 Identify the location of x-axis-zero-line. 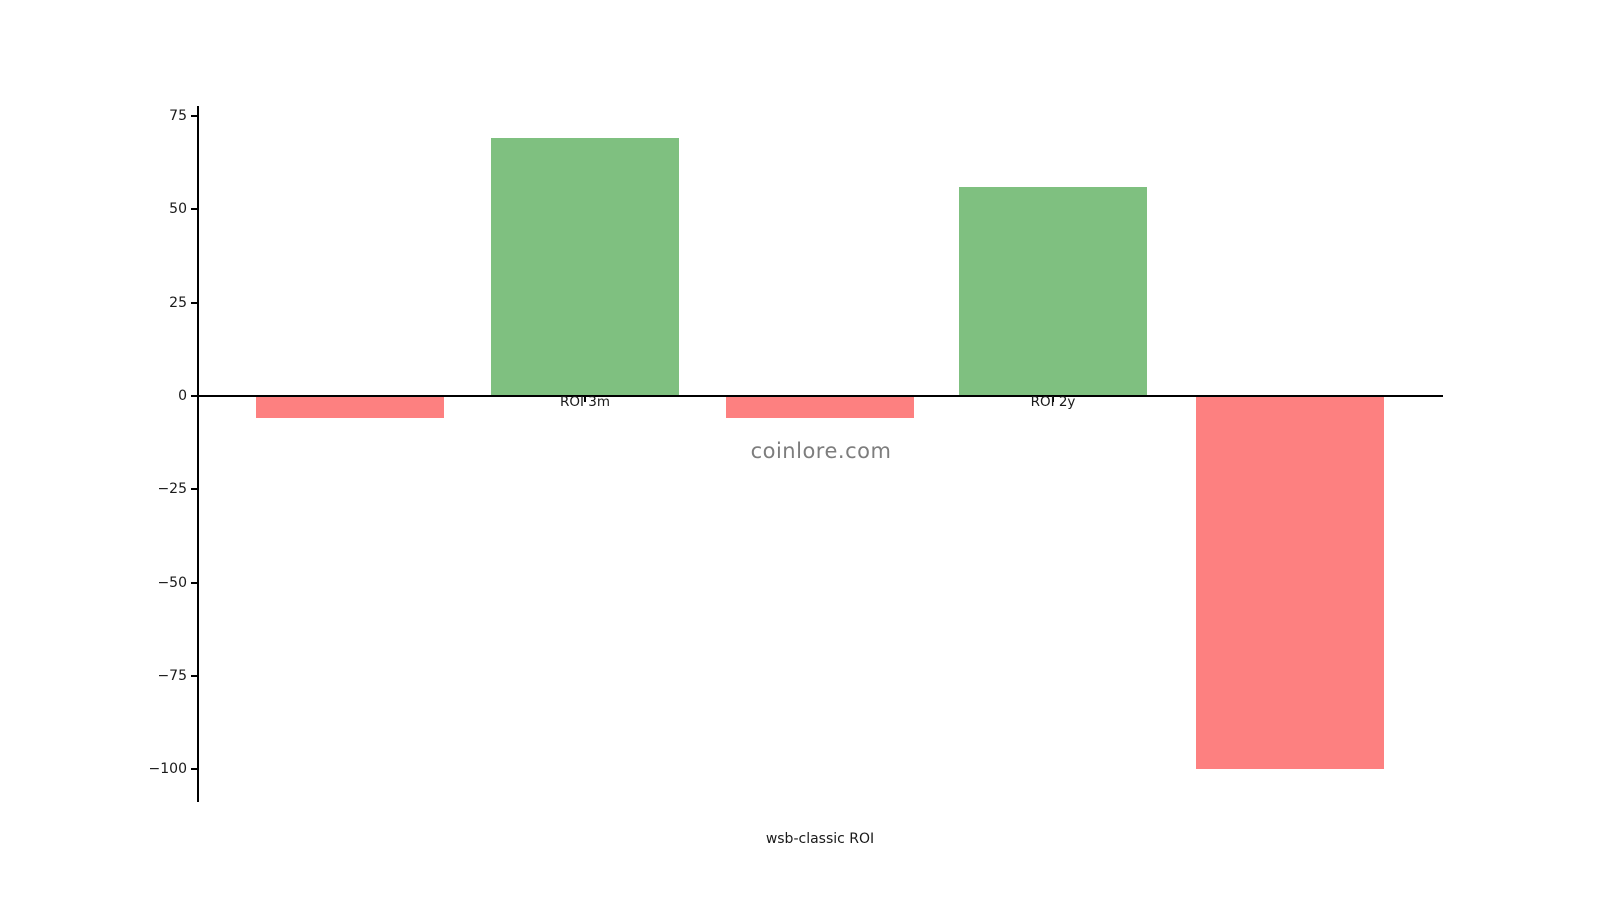
(820, 396).